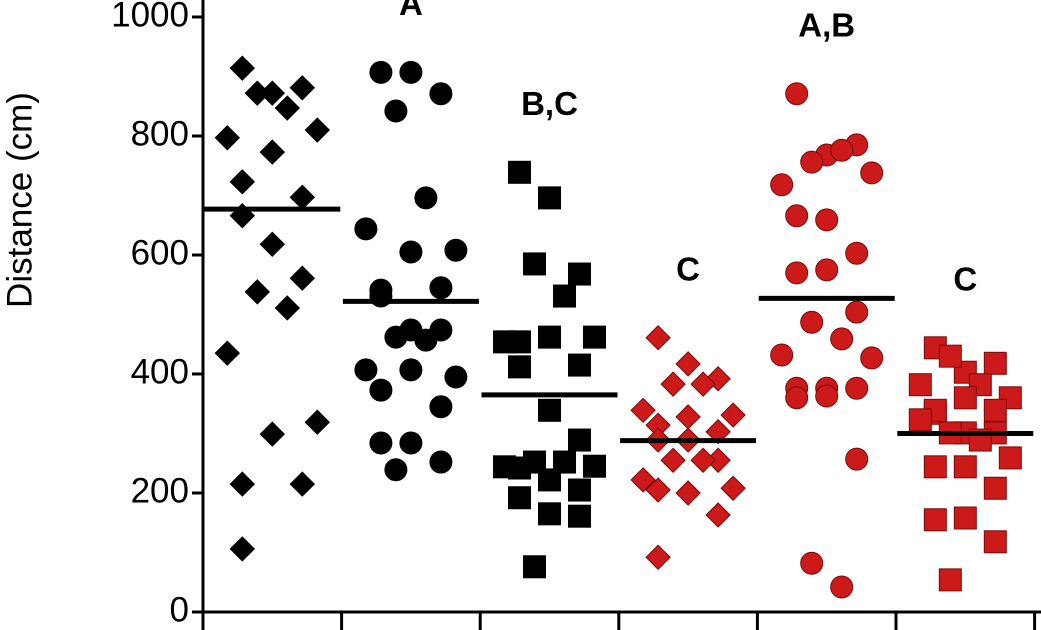 This screenshot has width=1041, height=630. What do you see at coordinates (549, 103) in the screenshot?
I see `group-label: B,C` at bounding box center [549, 103].